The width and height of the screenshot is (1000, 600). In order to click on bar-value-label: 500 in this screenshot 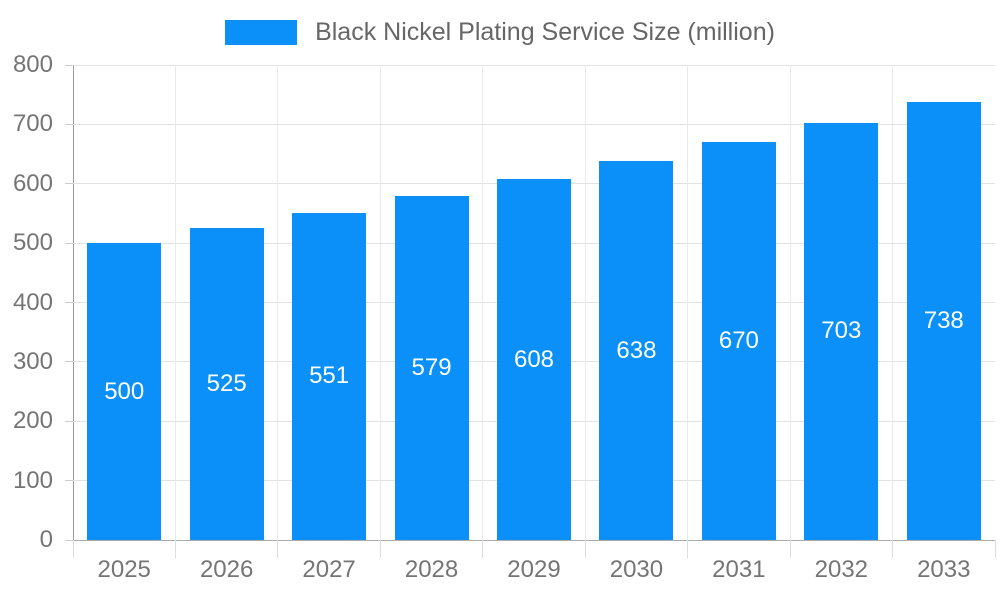, I will do `click(124, 391)`.